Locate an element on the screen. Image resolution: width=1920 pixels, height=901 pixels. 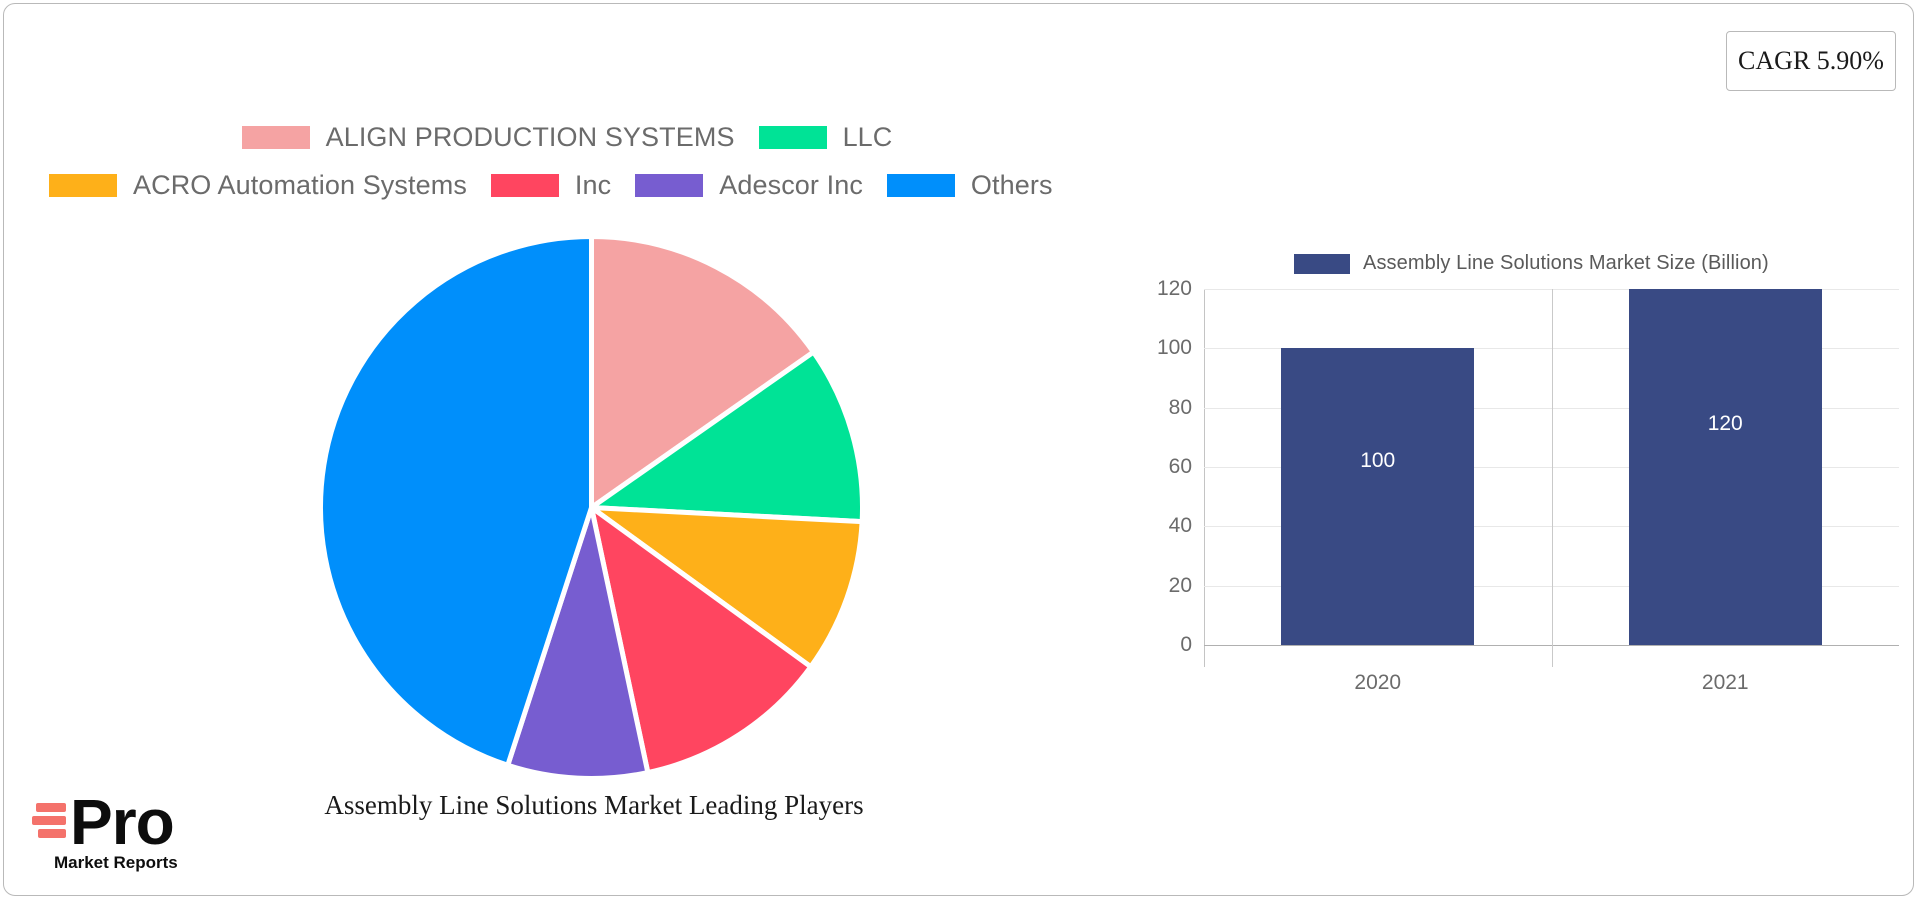
cagr-badge: CAGR 5.90% is located at coordinates (1811, 61).